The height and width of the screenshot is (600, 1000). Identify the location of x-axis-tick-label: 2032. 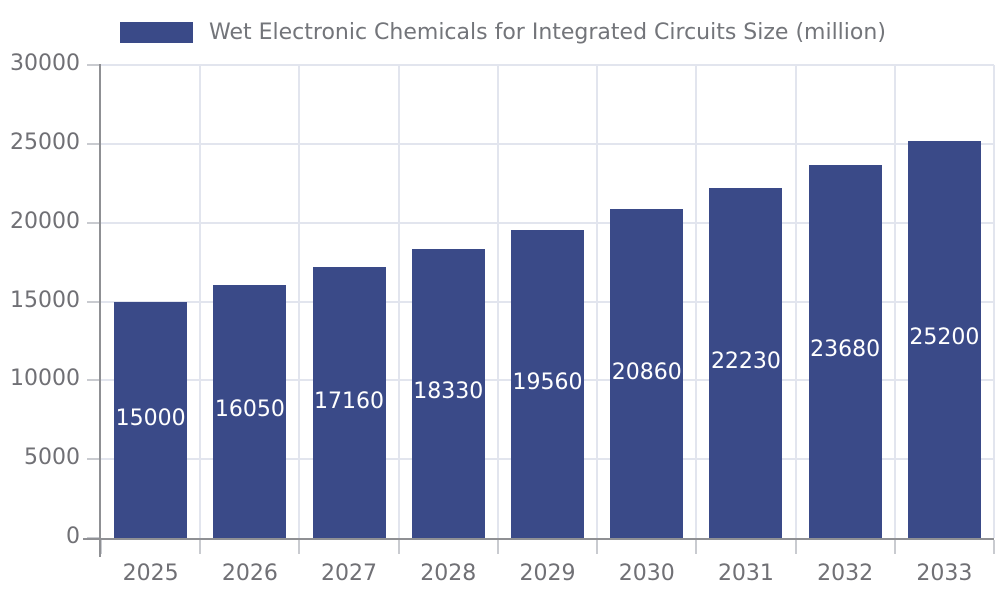
(845, 573).